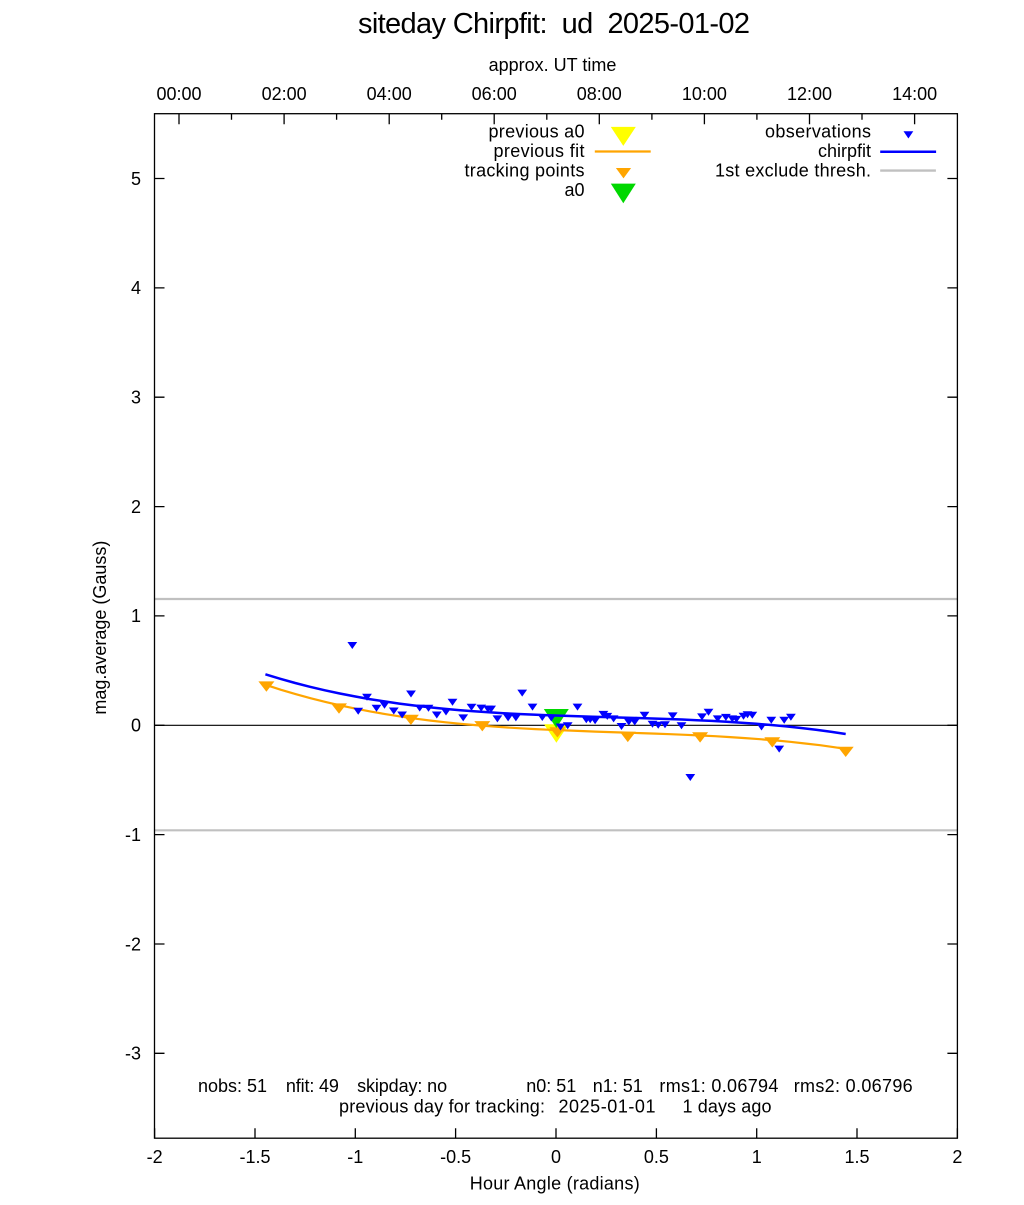  What do you see at coordinates (914, 94) in the screenshot?
I see `svg-text: 14:00` at bounding box center [914, 94].